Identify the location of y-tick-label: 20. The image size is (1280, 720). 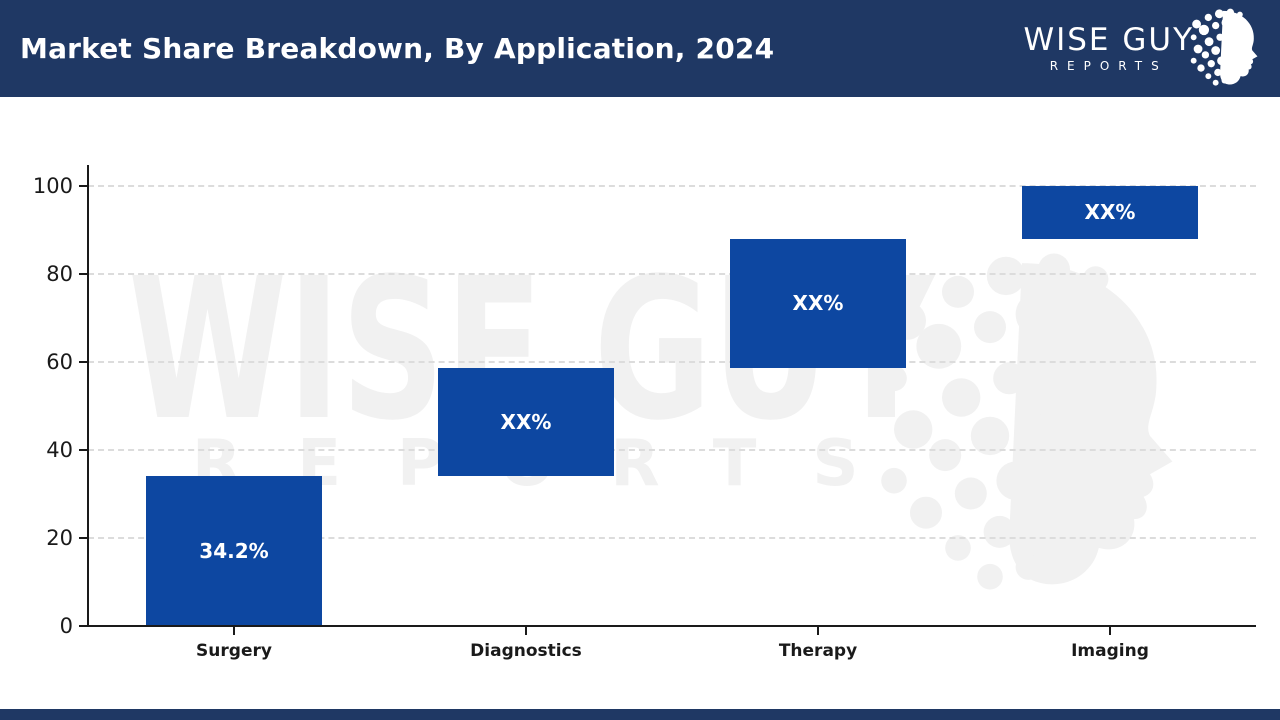
(59, 538).